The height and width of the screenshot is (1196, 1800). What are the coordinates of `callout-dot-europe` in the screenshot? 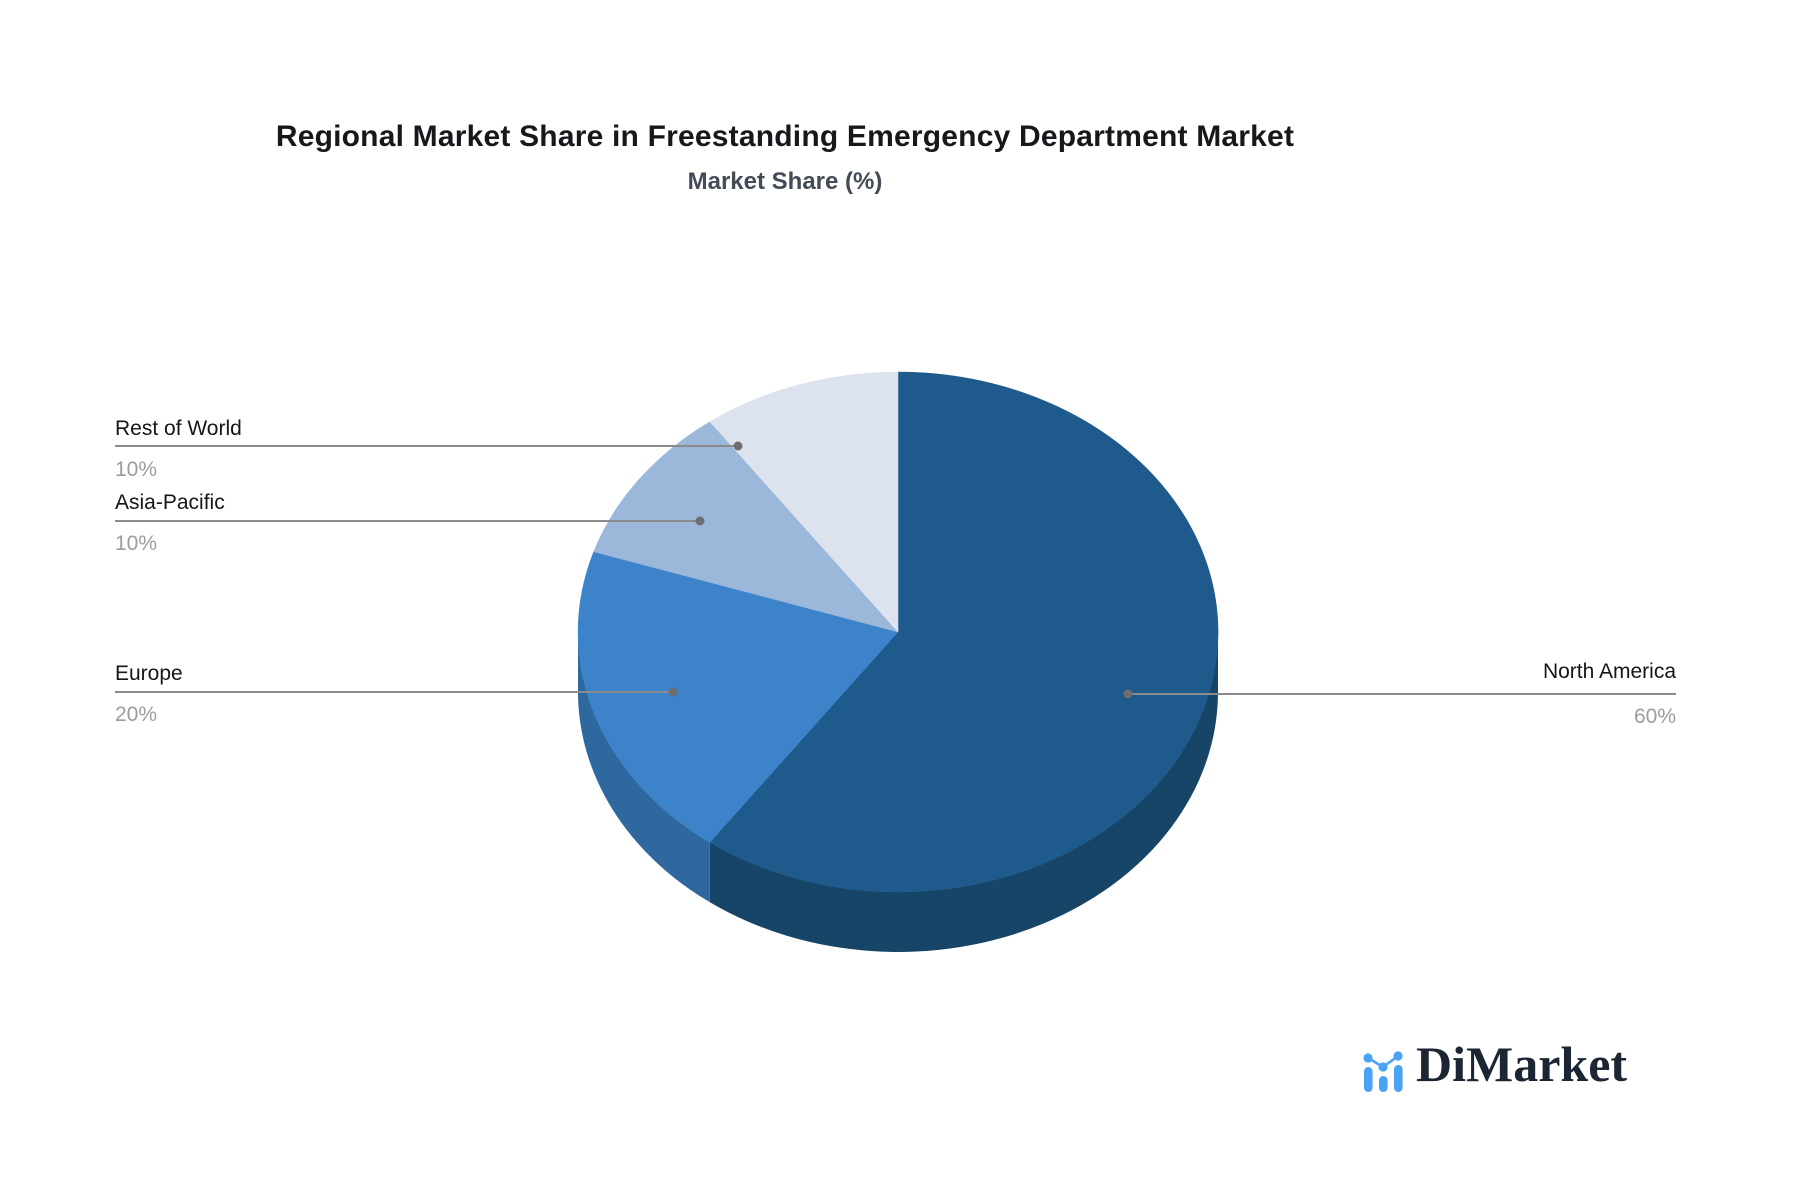 It's located at (673, 692).